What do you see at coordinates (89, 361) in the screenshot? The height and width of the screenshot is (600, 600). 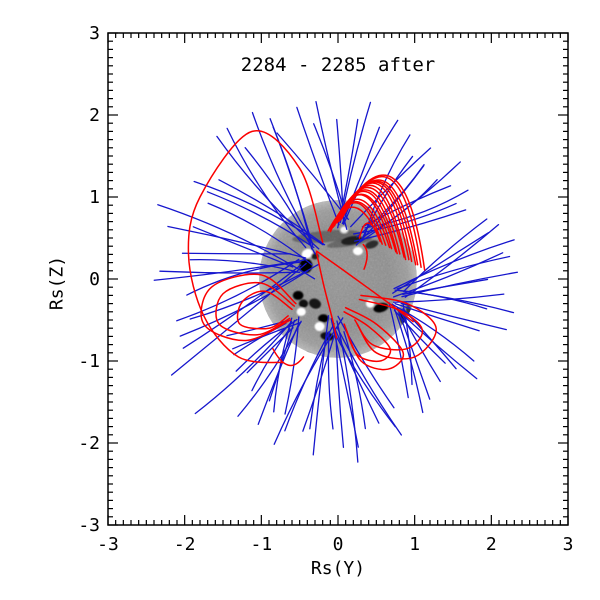 I see `y-tick-label: -1` at bounding box center [89, 361].